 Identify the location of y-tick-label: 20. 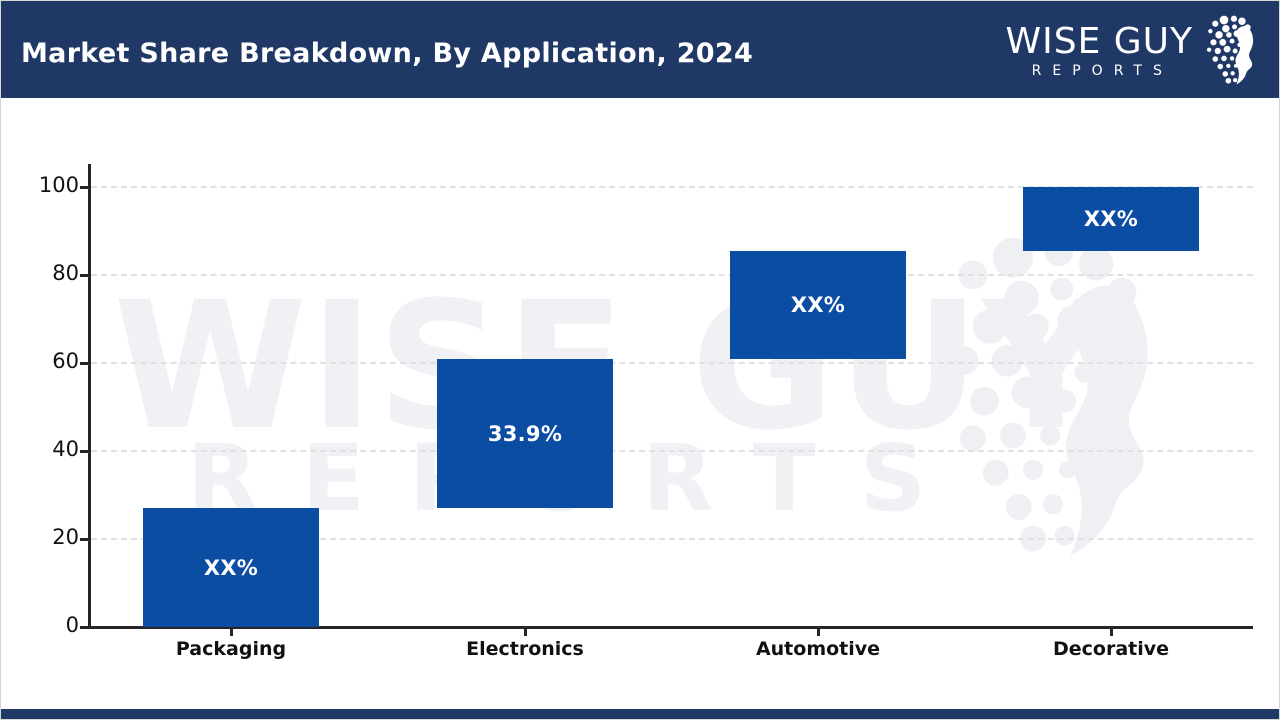
(65, 537).